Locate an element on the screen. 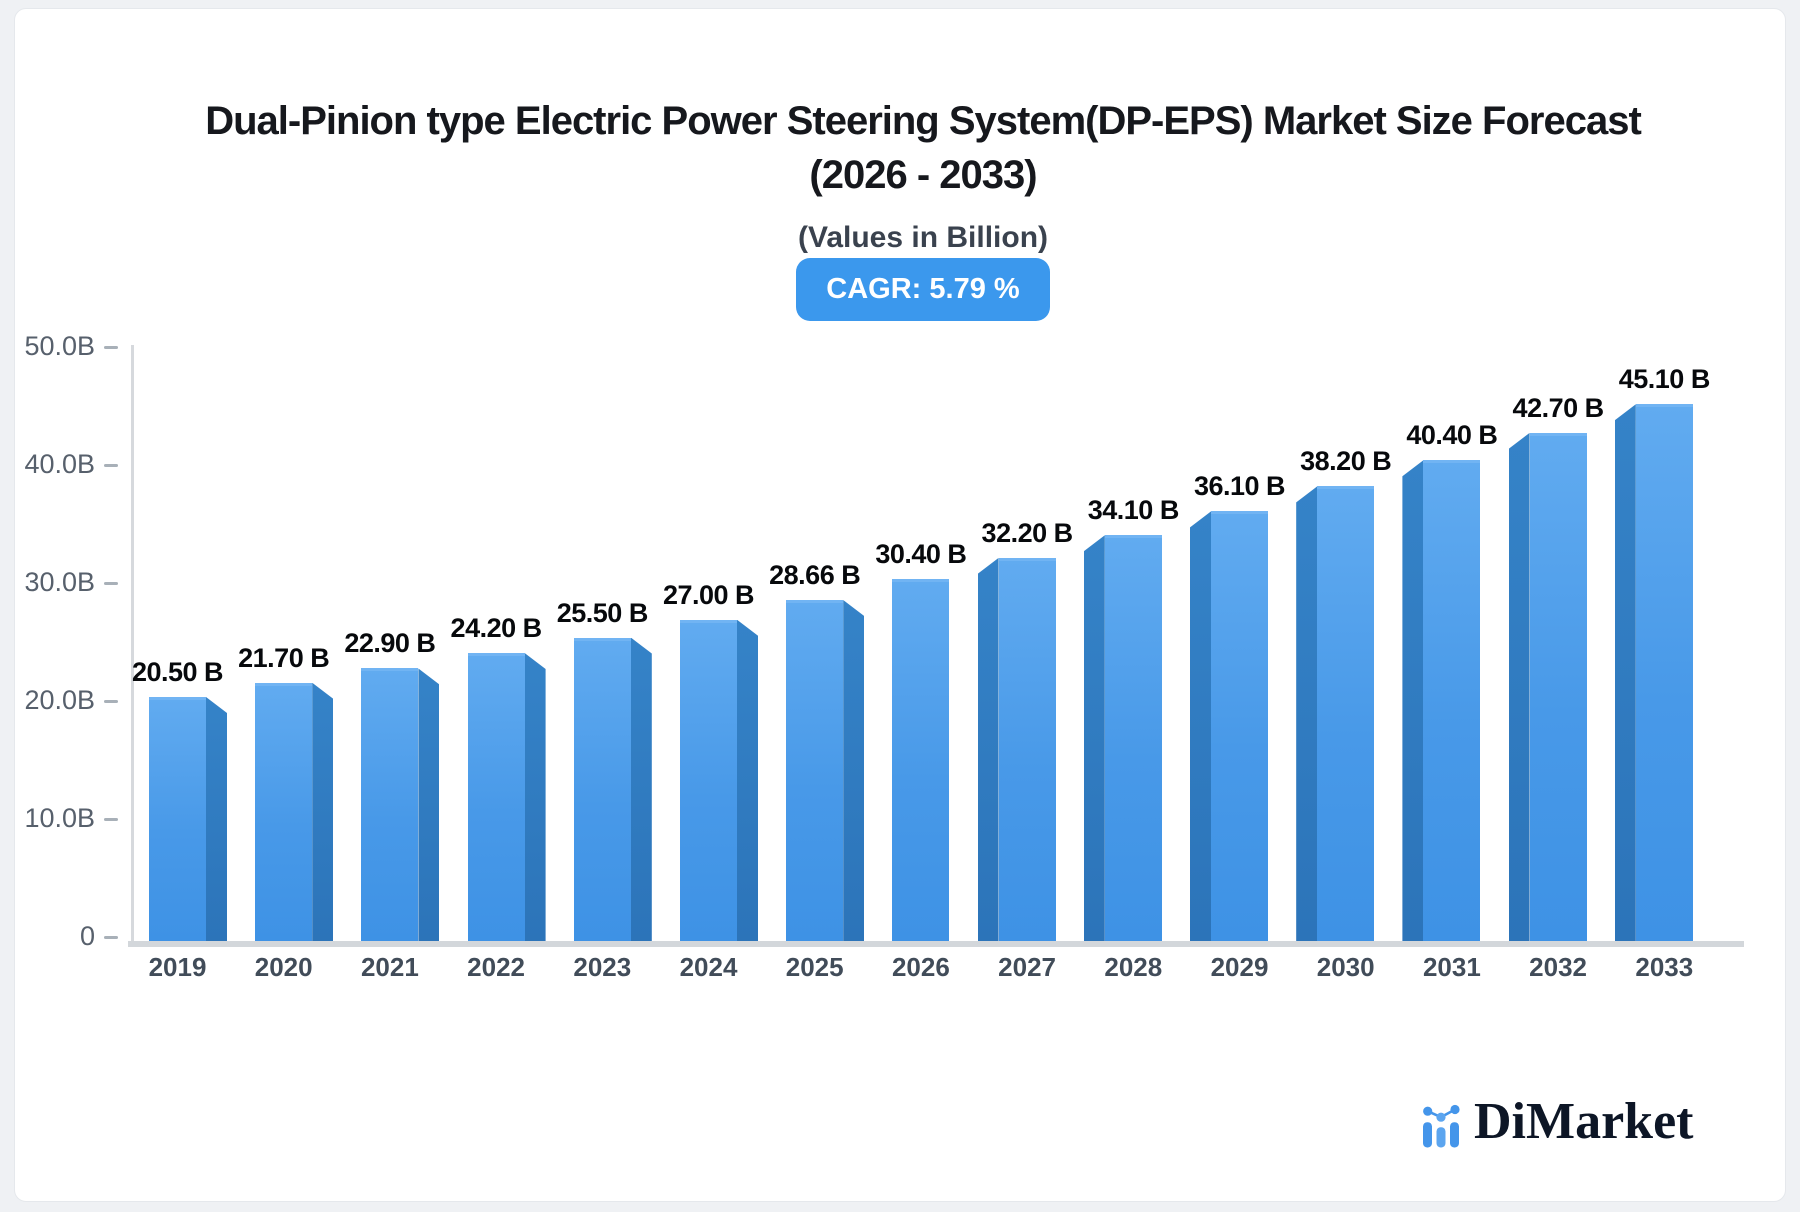  bar-value-label: 25.50 B is located at coordinates (602, 612).